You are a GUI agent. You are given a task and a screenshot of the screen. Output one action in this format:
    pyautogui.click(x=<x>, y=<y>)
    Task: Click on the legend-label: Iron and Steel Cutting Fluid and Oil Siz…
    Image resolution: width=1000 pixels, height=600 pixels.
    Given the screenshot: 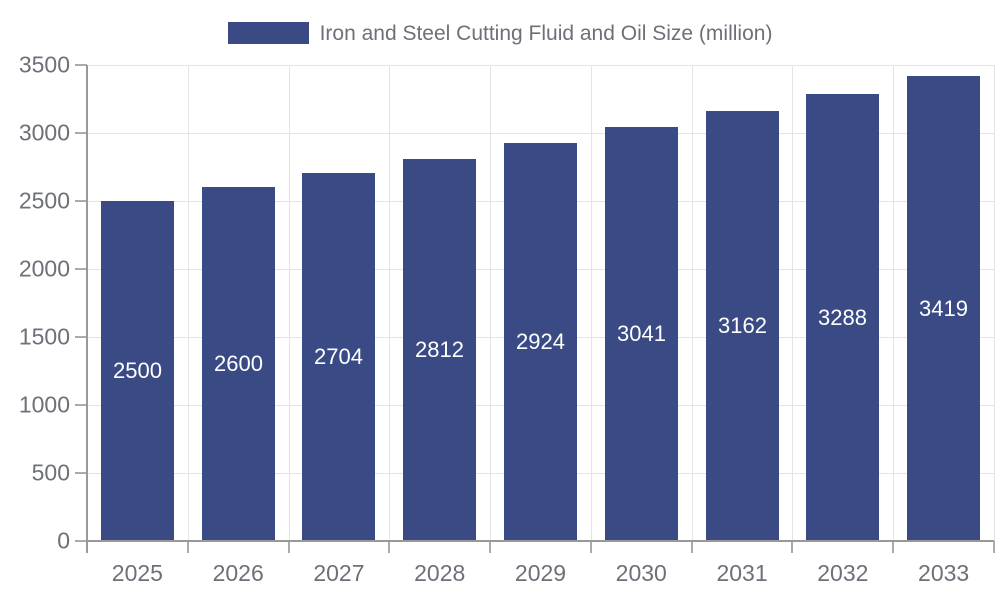 What is the action you would take?
    pyautogui.click(x=546, y=33)
    